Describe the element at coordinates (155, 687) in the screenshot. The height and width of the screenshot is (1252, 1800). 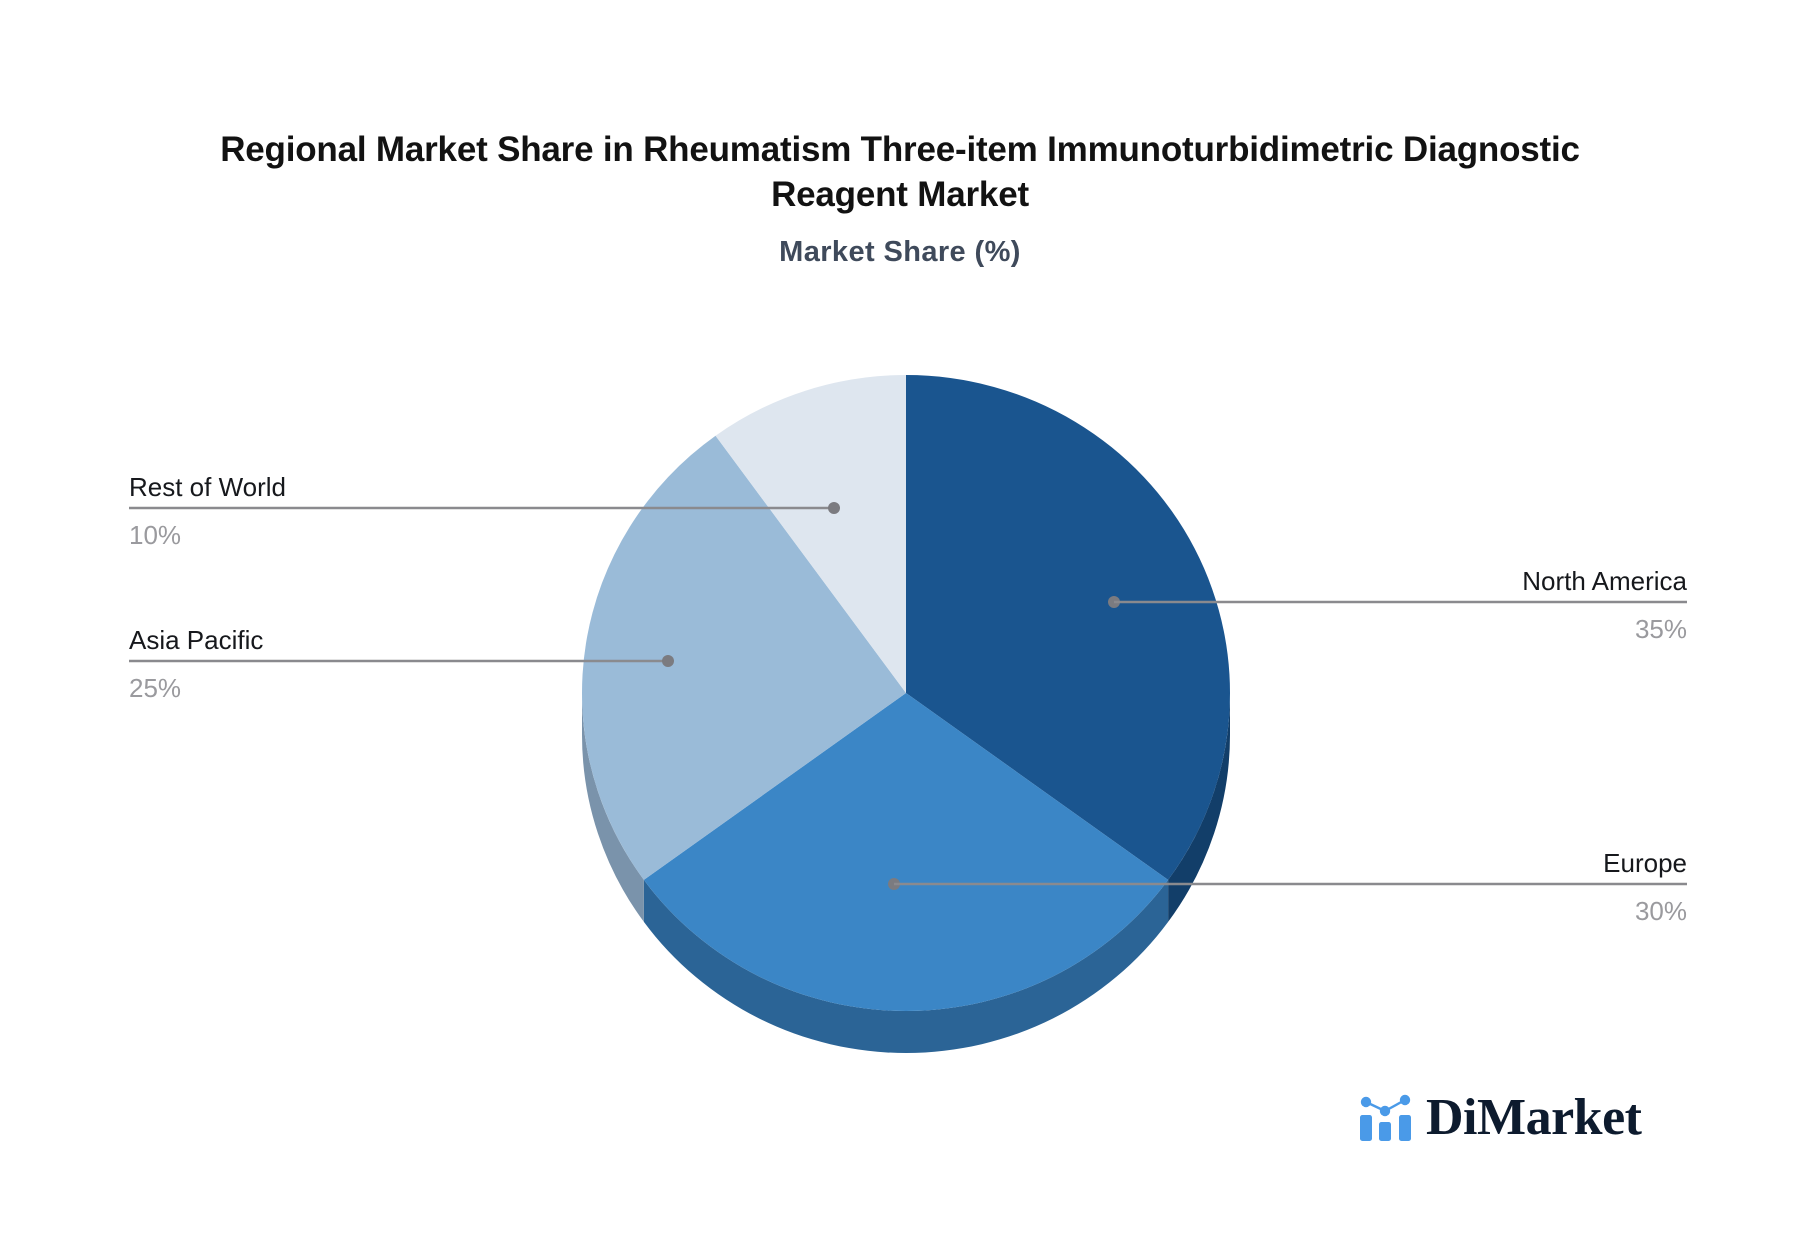
I see `callout-asia-pacific-value: 25%` at that location.